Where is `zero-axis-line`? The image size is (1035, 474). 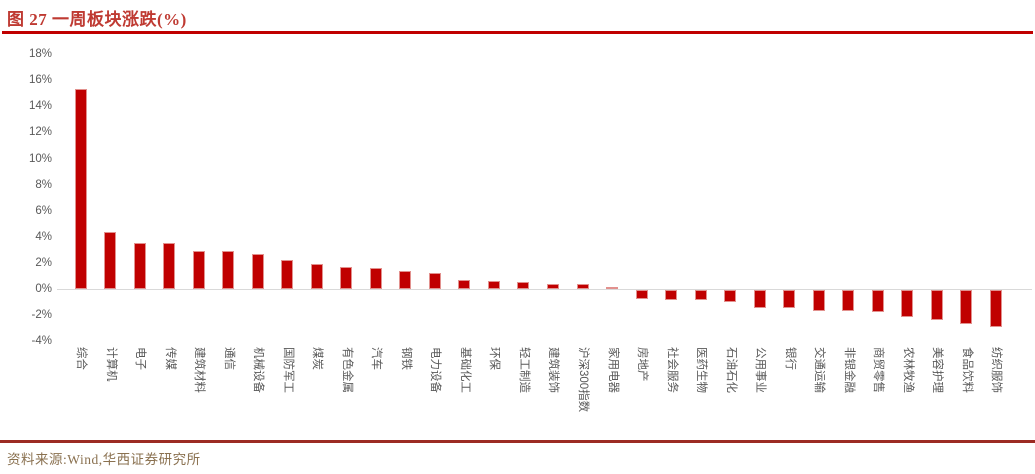 zero-axis-line is located at coordinates (544, 289).